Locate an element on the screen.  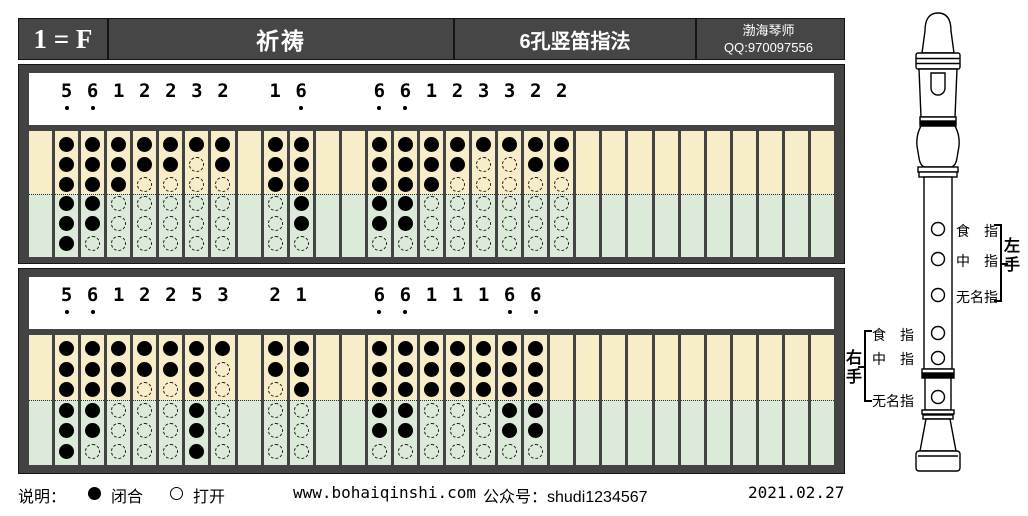
left-hand-finger-label: 中 指 is located at coordinates (977, 261).